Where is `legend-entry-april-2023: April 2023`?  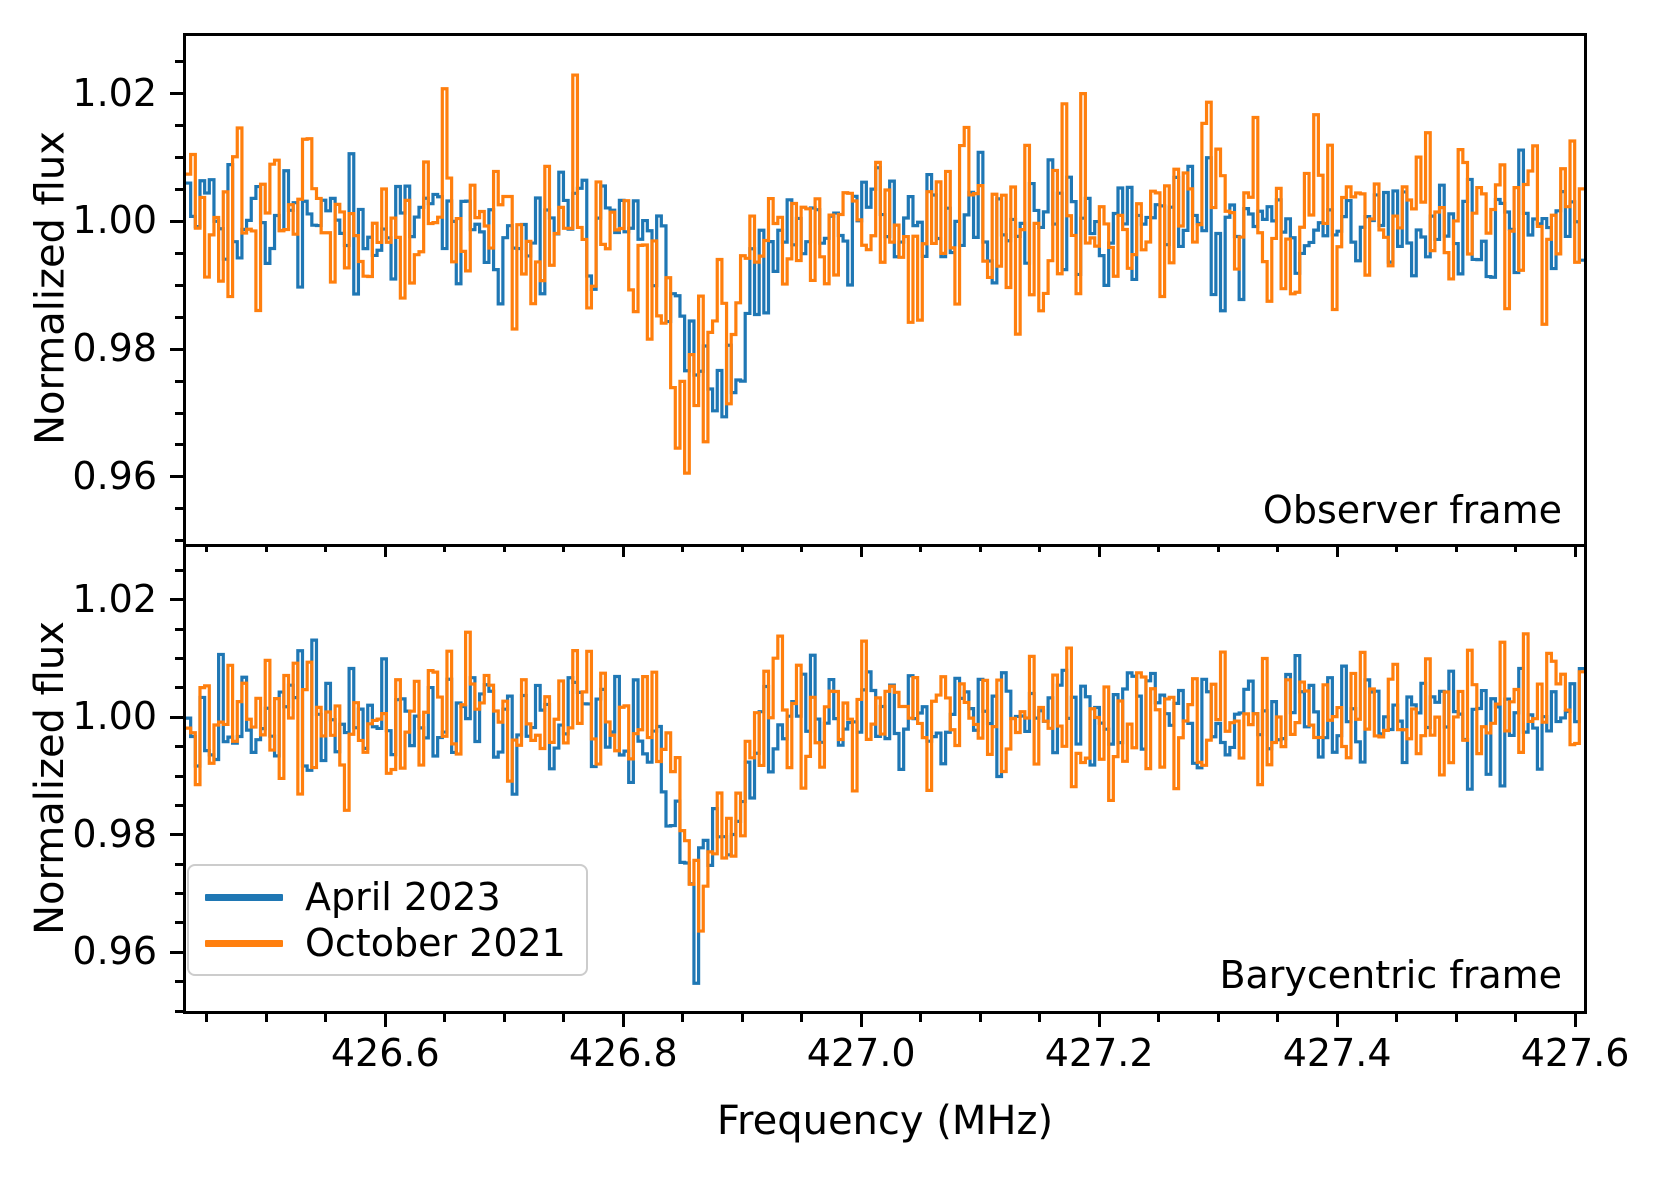 legend-entry-april-2023: April 2023 is located at coordinates (385, 897).